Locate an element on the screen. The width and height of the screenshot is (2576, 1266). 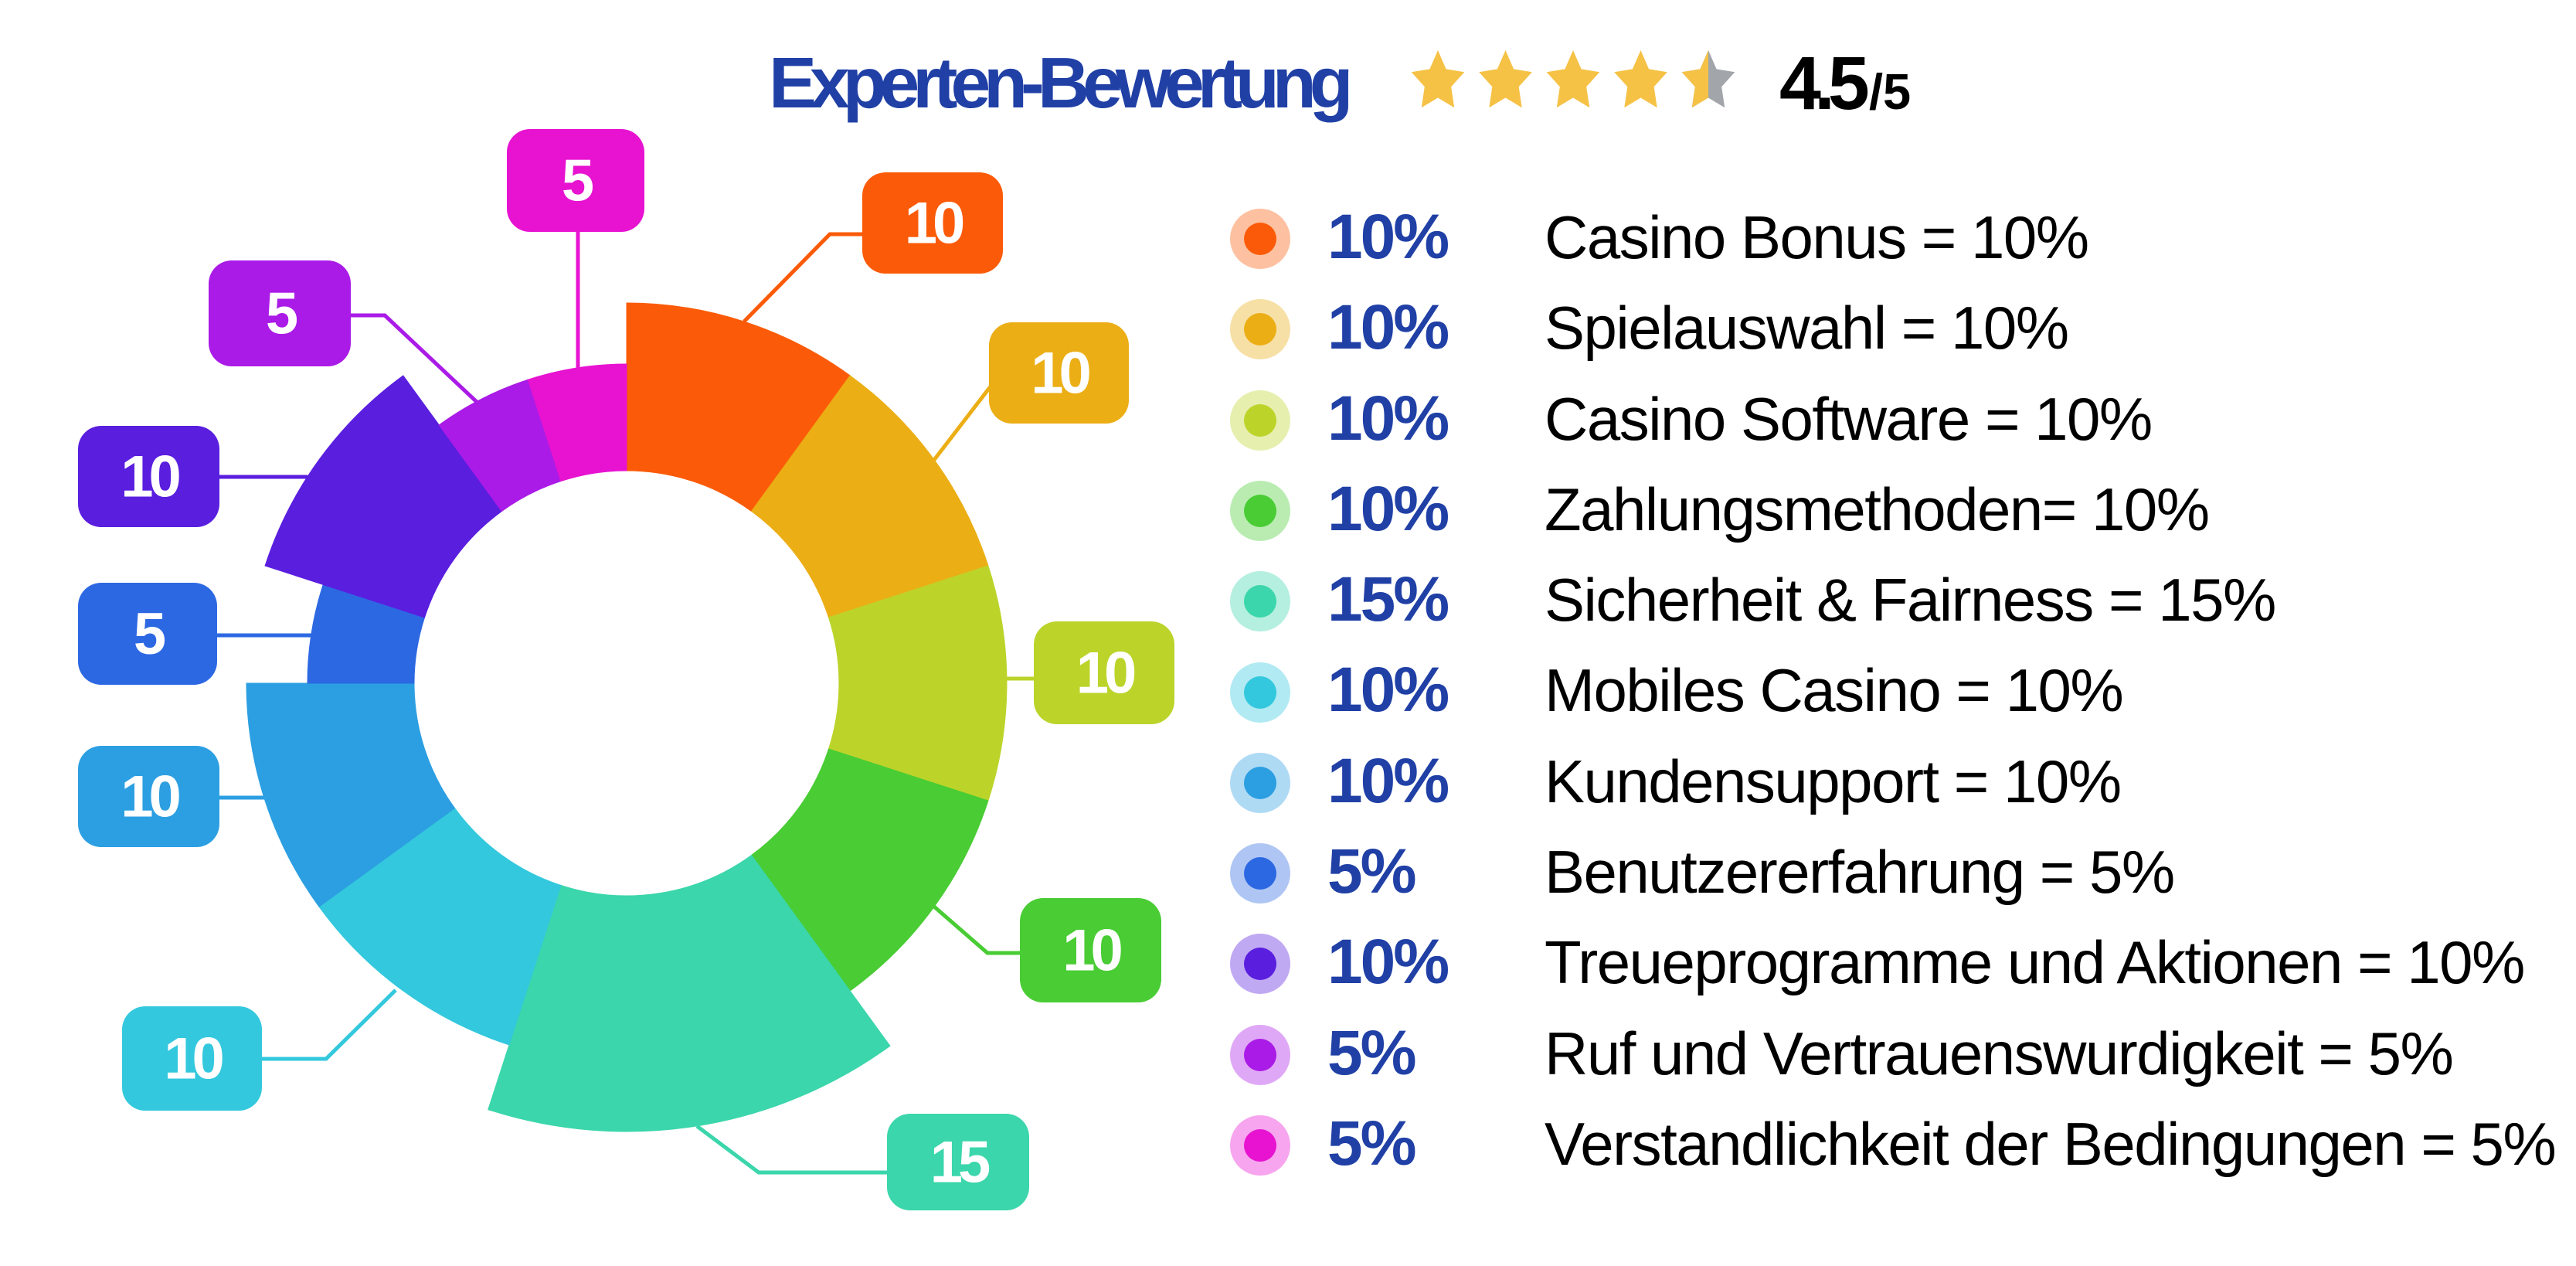
svg-text: Spielauswahl = 10% is located at coordinates (1806, 328).